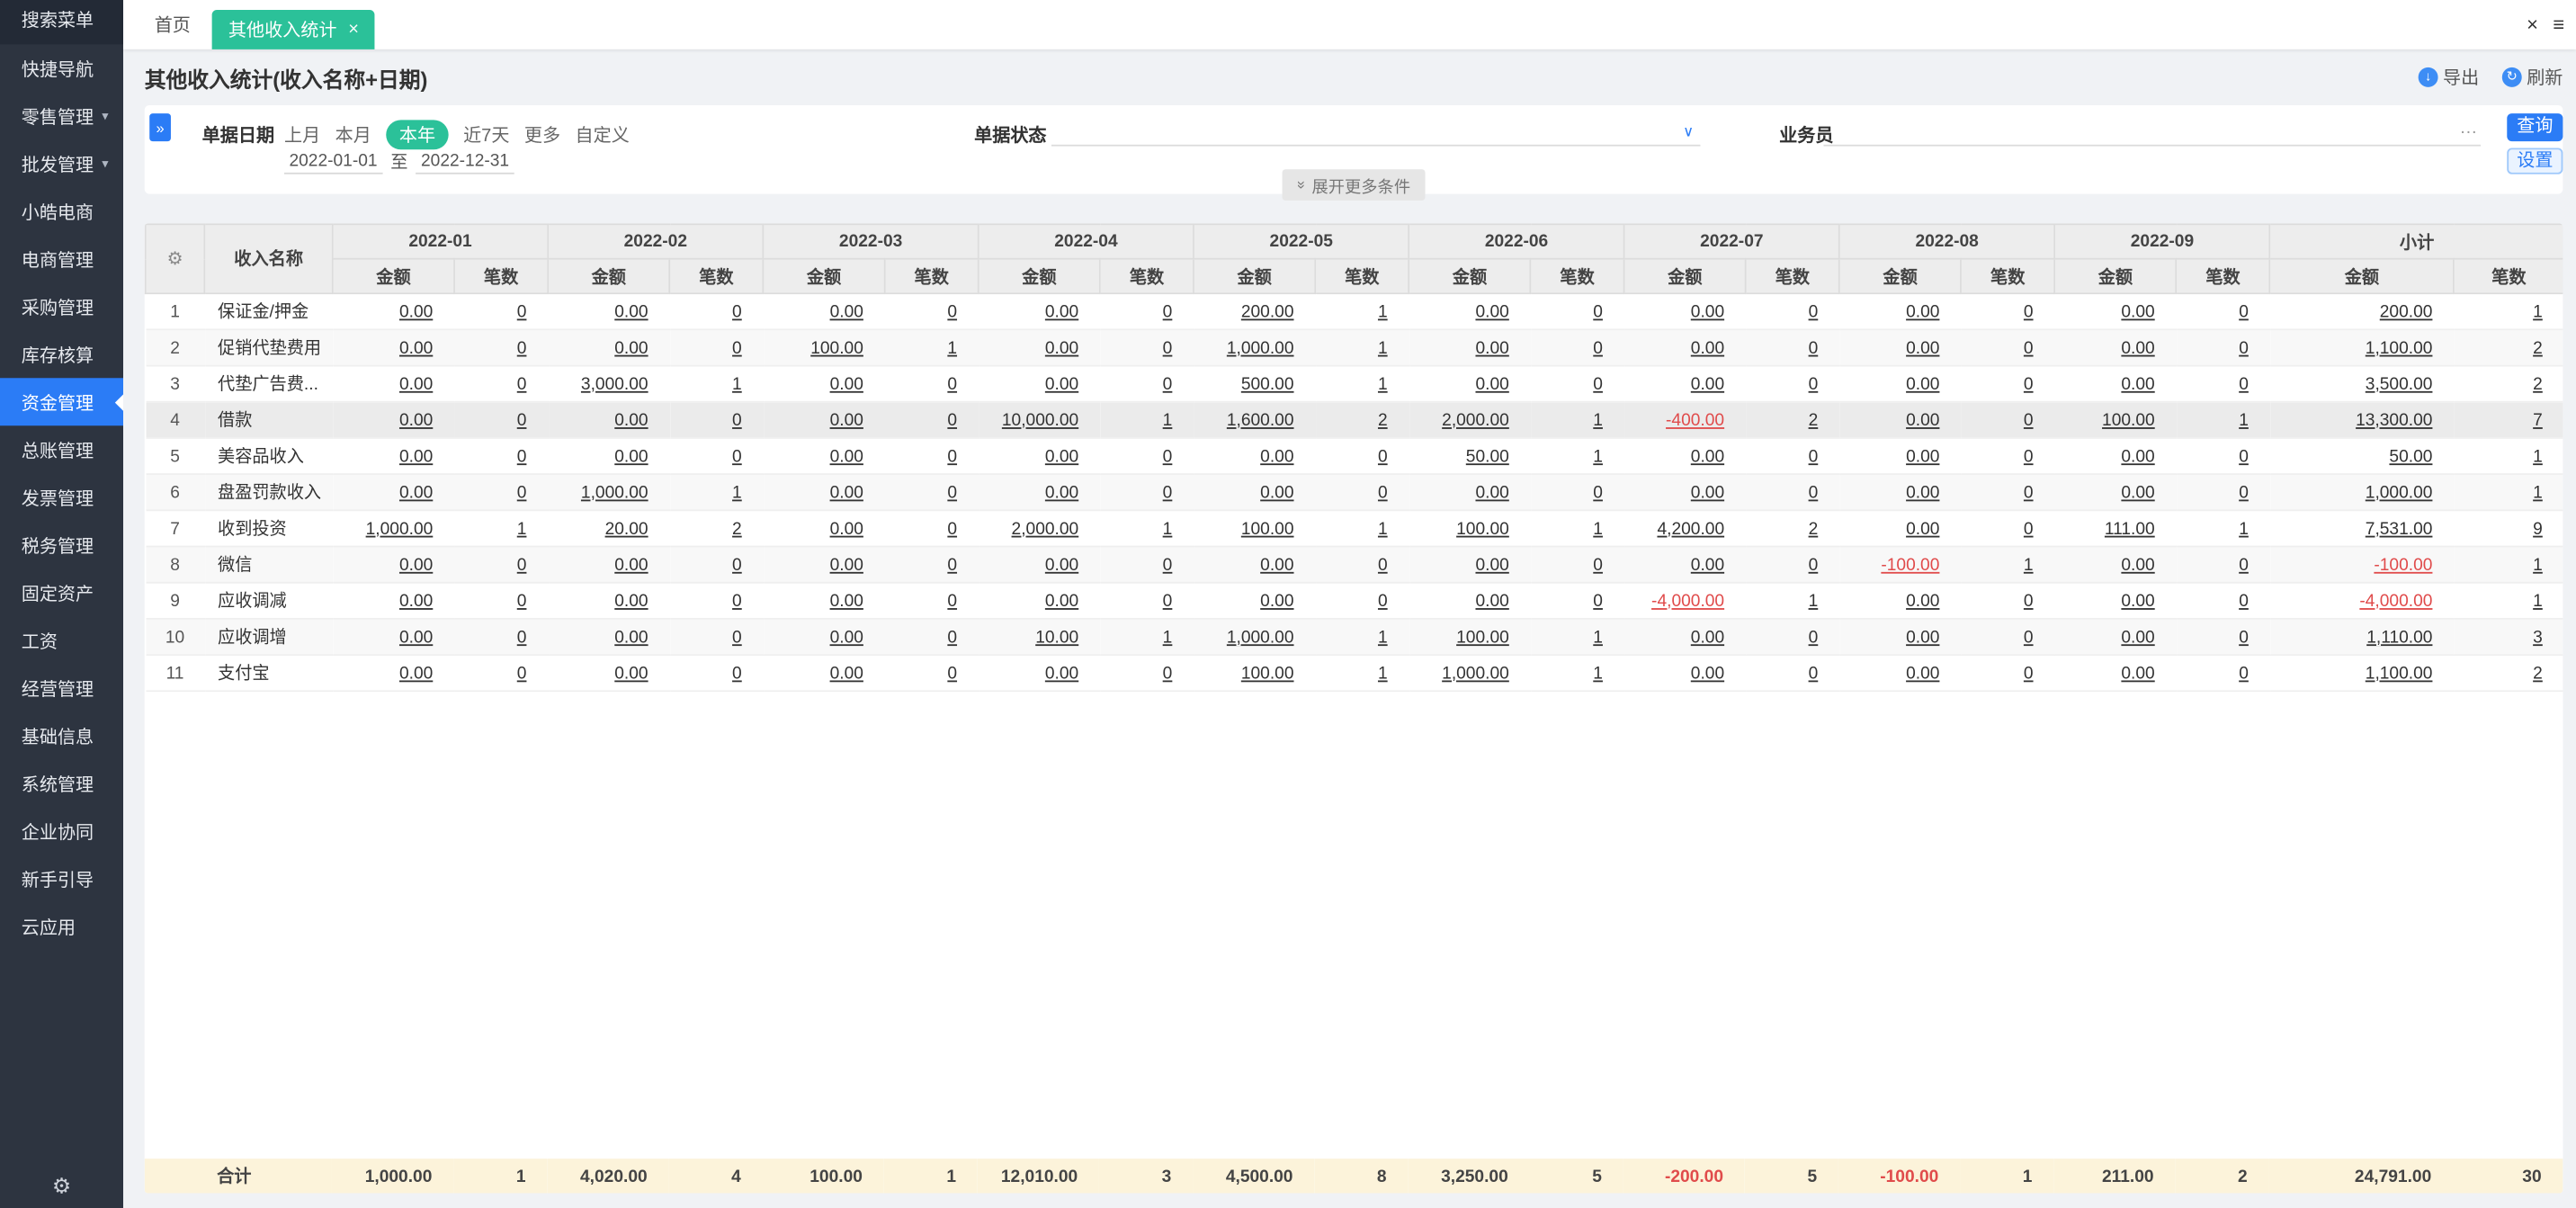  I want to click on amount-link: 3,500.00, so click(2399, 383).